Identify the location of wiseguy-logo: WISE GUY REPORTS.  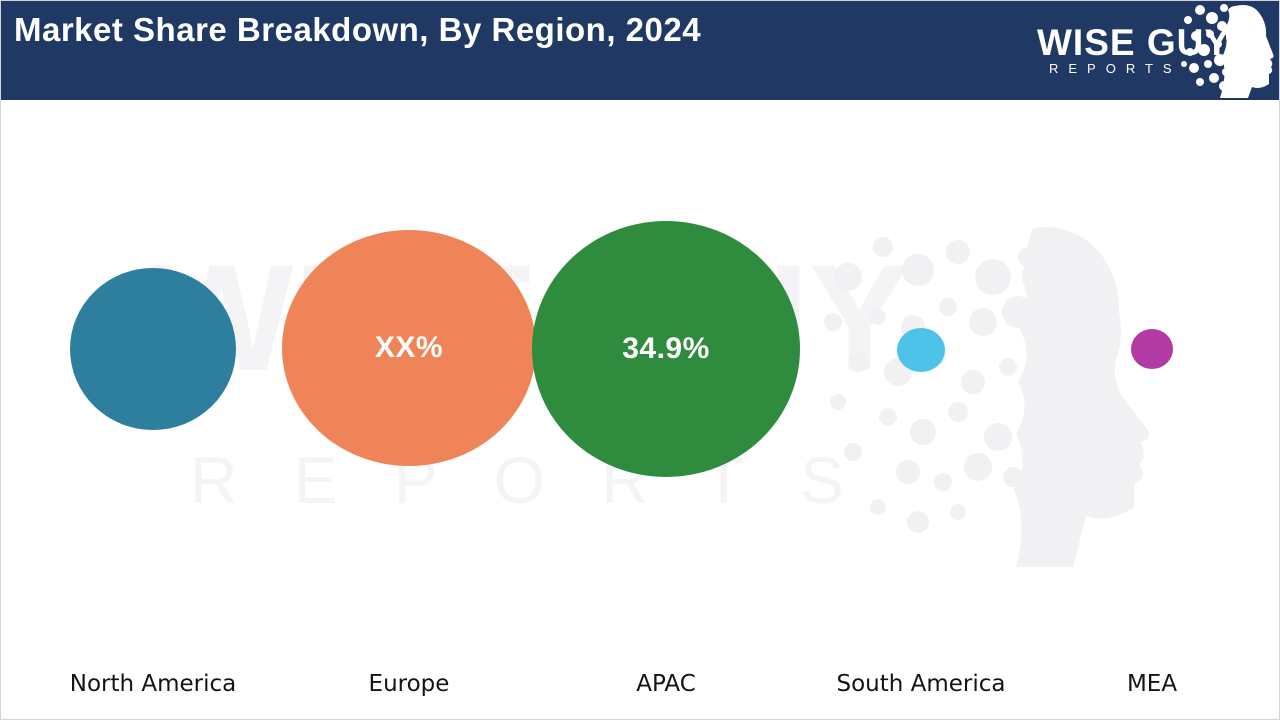
(1152, 50).